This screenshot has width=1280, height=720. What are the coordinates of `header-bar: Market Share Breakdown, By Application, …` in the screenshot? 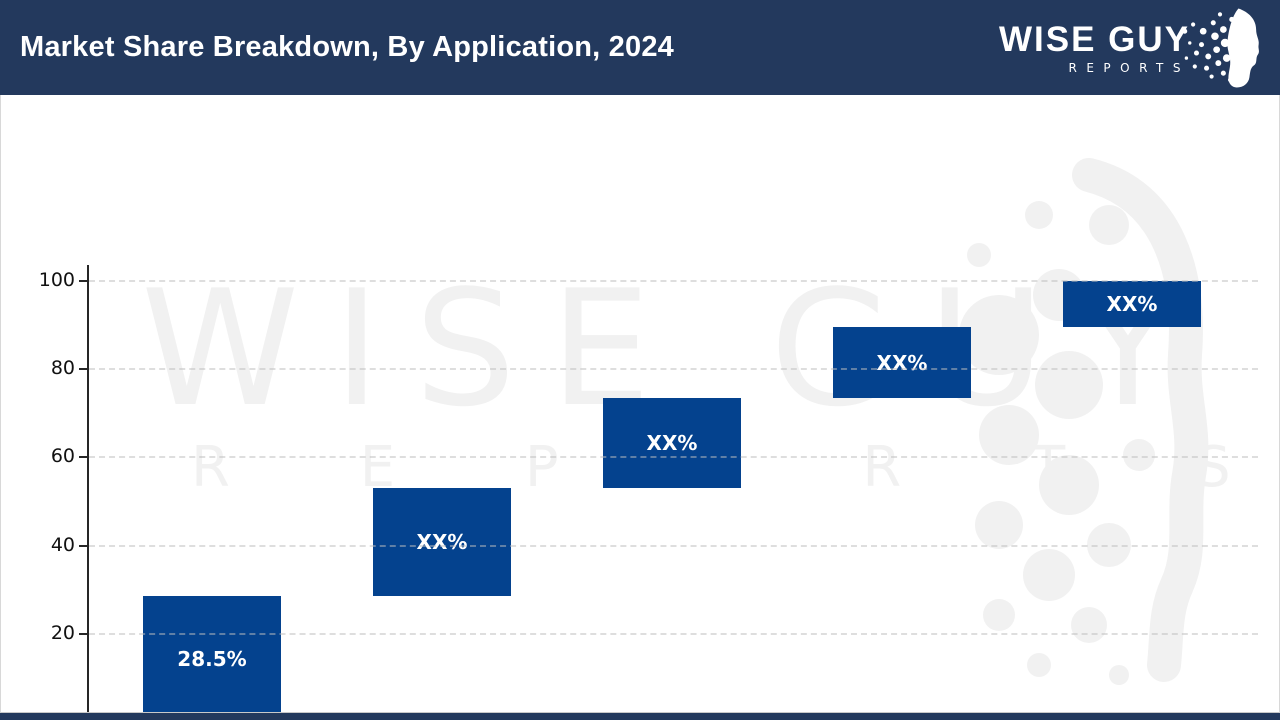 It's located at (640, 47).